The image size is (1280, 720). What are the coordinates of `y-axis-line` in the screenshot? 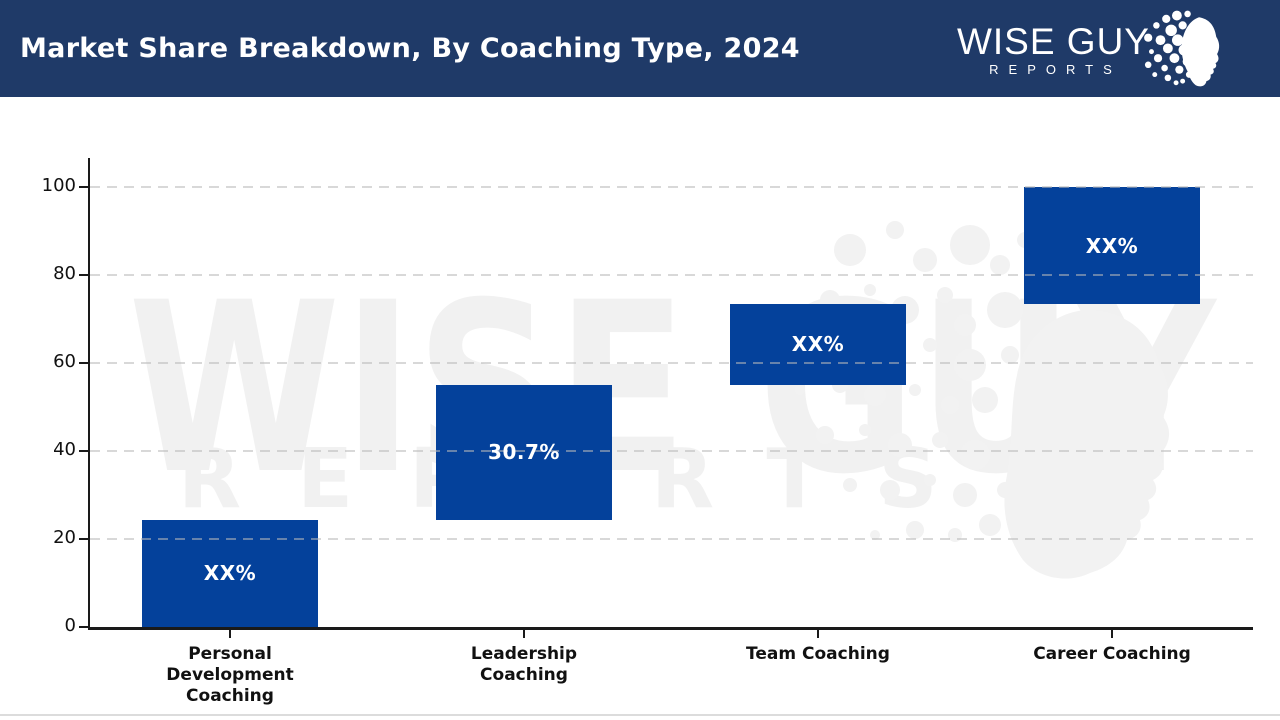 It's located at (89, 394).